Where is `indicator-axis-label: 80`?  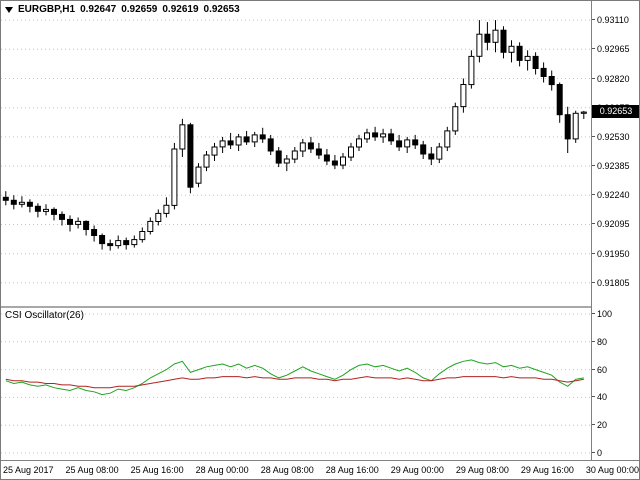
indicator-axis-label: 80 is located at coordinates (599, 342).